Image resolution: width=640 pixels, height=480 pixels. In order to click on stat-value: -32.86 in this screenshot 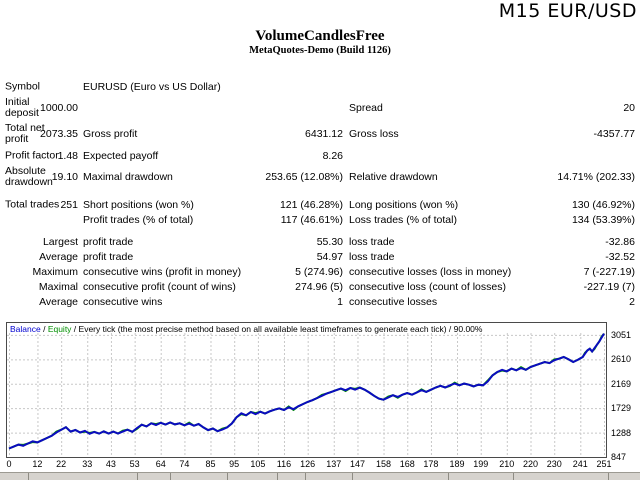, I will do `click(620, 241)`.